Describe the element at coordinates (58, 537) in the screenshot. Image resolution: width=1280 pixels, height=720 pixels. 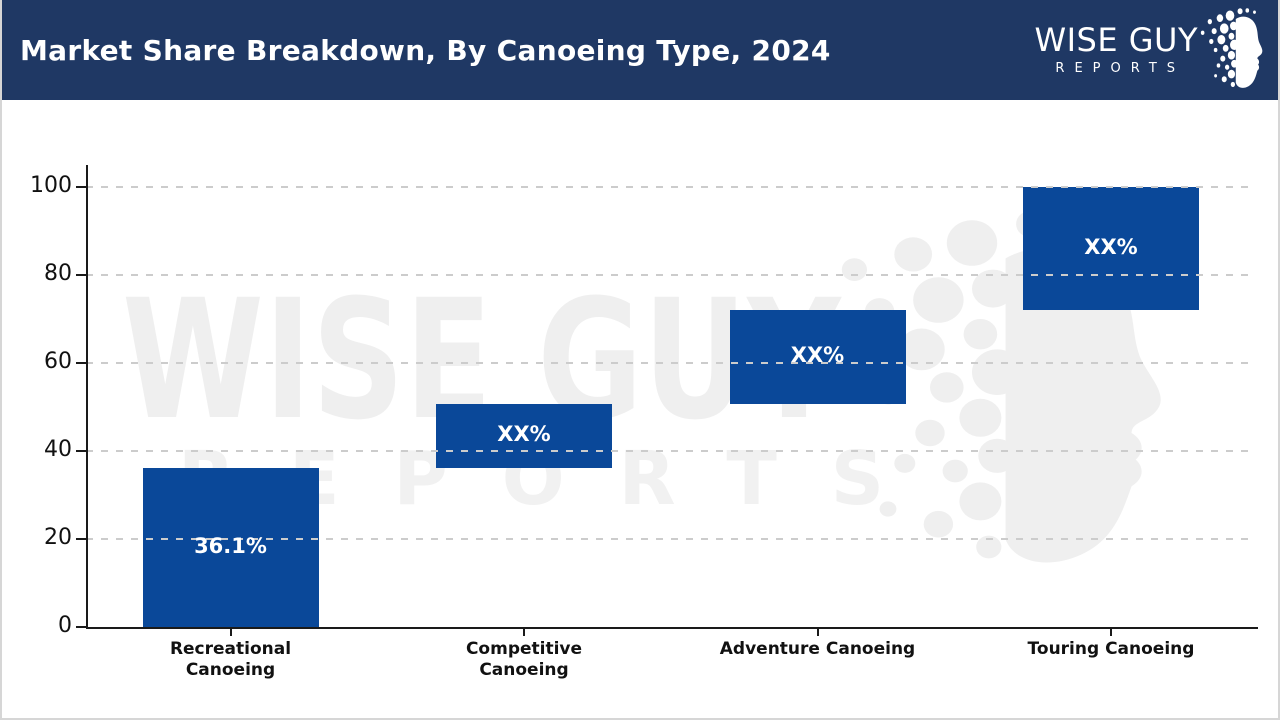
I see `y-axis-tick-label: 20` at that location.